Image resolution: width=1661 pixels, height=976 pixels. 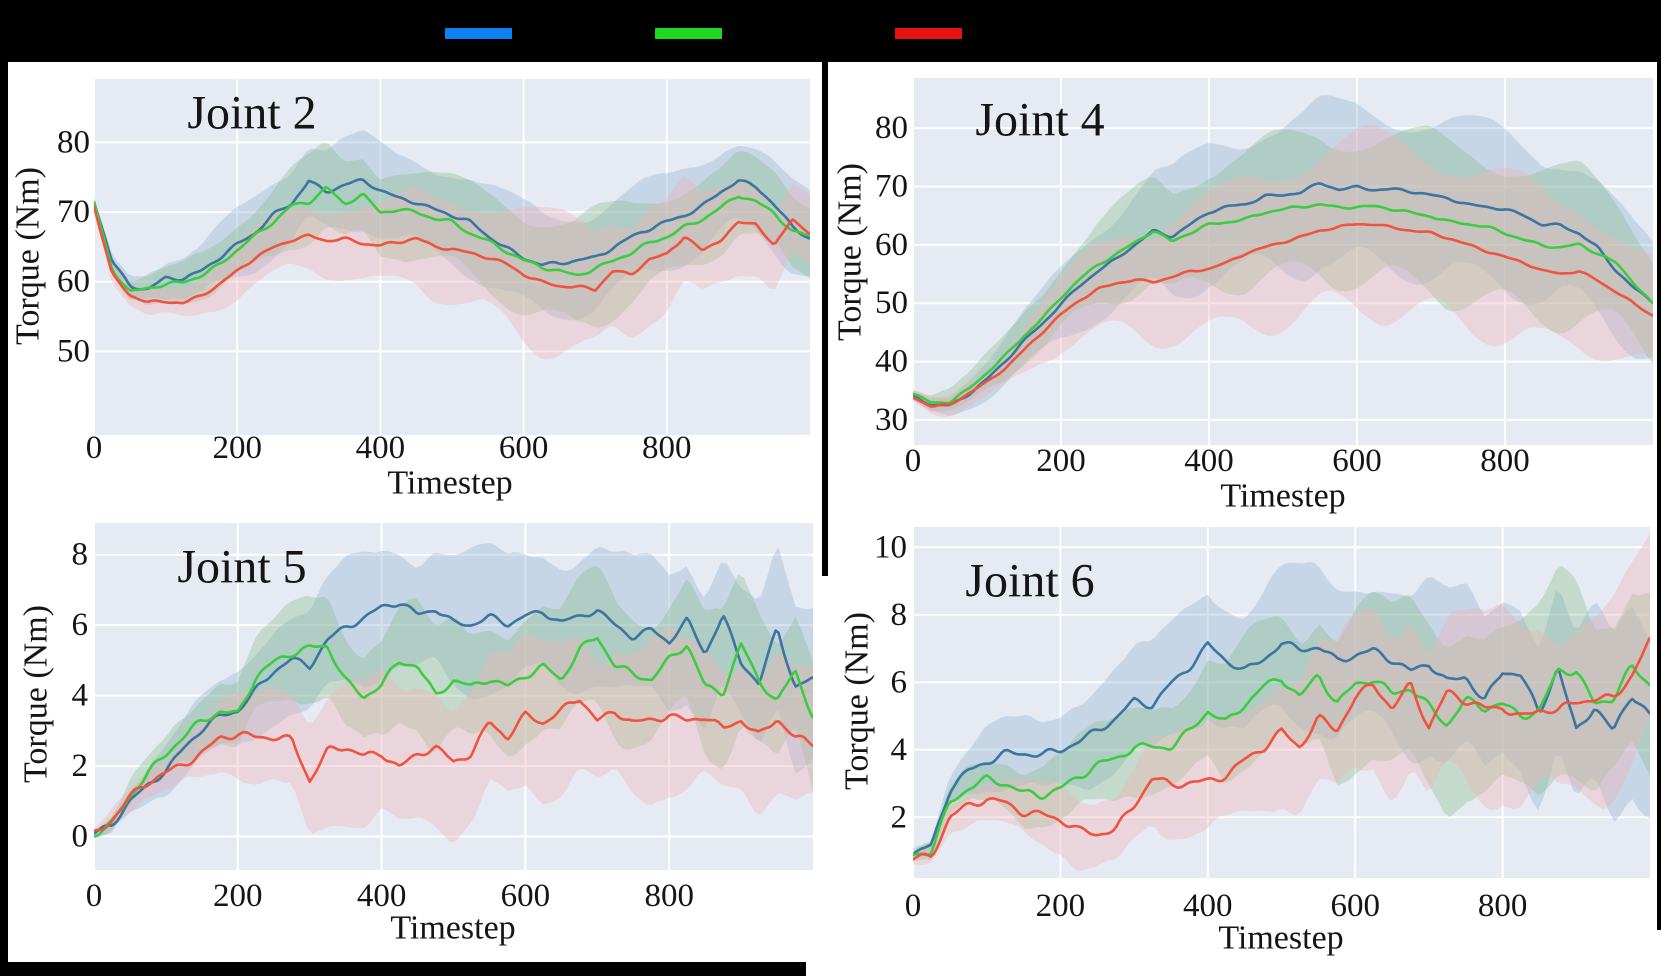 What do you see at coordinates (825, 288) in the screenshot?
I see `column-divider` at bounding box center [825, 288].